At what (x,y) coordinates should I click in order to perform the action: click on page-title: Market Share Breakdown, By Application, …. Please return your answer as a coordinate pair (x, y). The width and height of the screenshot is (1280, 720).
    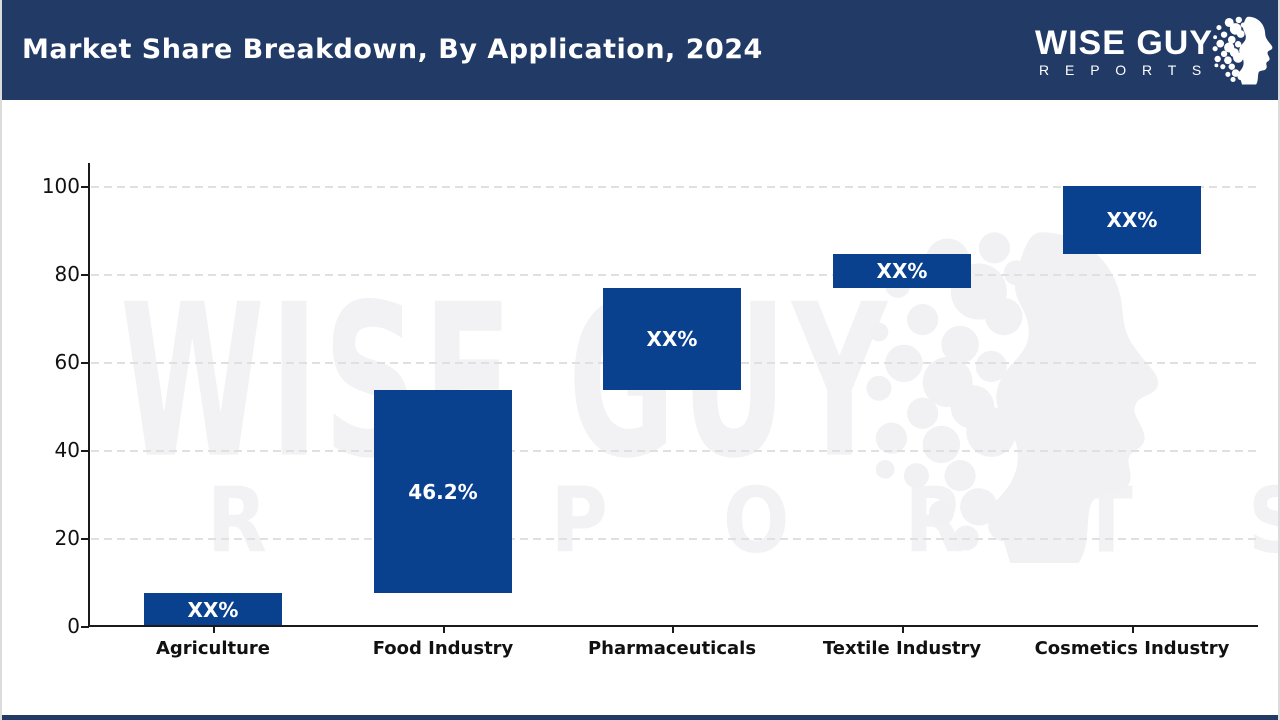
    Looking at the image, I should click on (392, 49).